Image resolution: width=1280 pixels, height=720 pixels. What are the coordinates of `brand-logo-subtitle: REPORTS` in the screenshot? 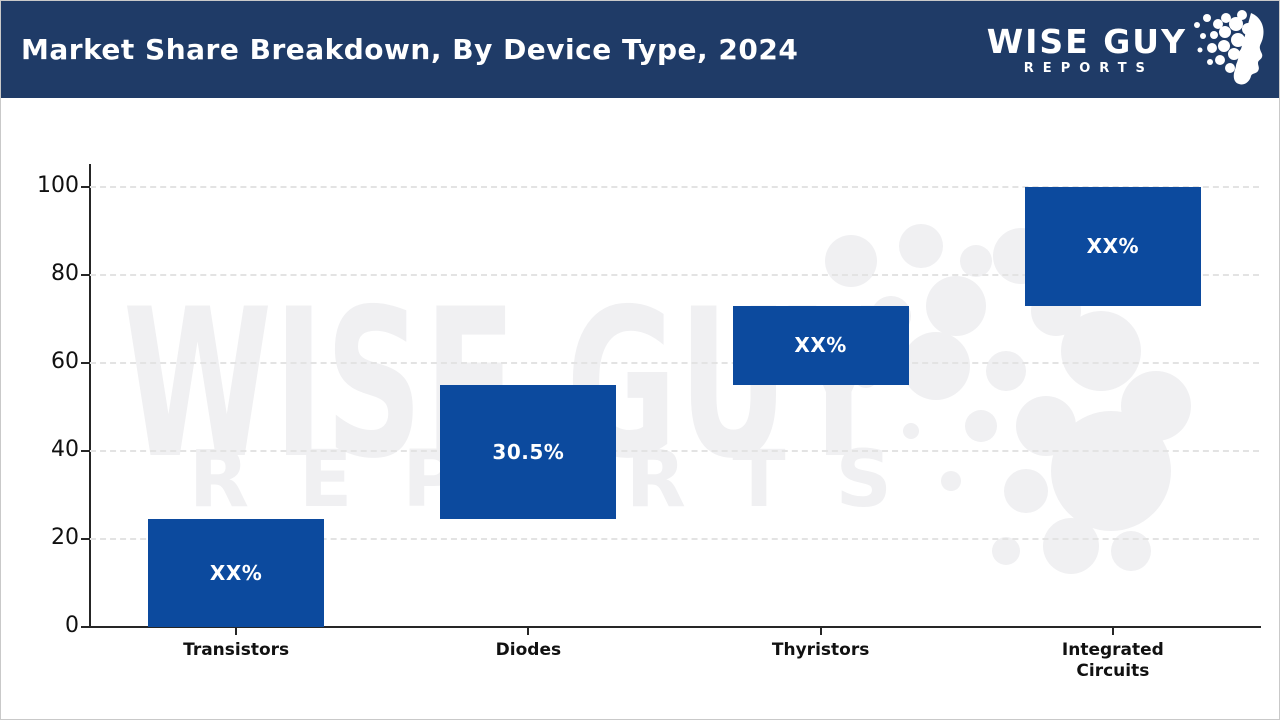 It's located at (1088, 68).